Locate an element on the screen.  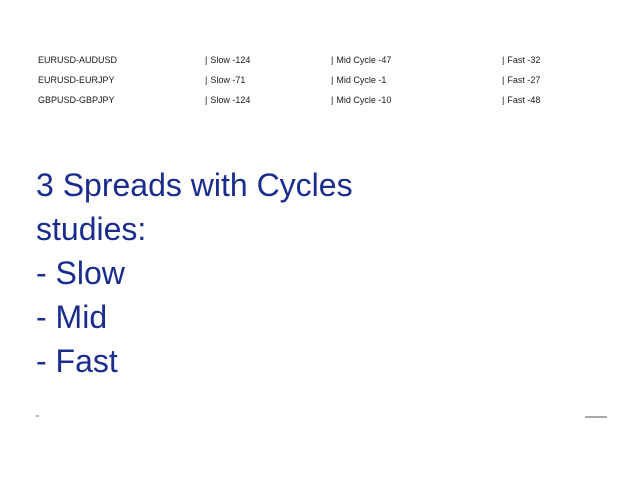
bullet-item-slow: - Slow is located at coordinates (80, 273).